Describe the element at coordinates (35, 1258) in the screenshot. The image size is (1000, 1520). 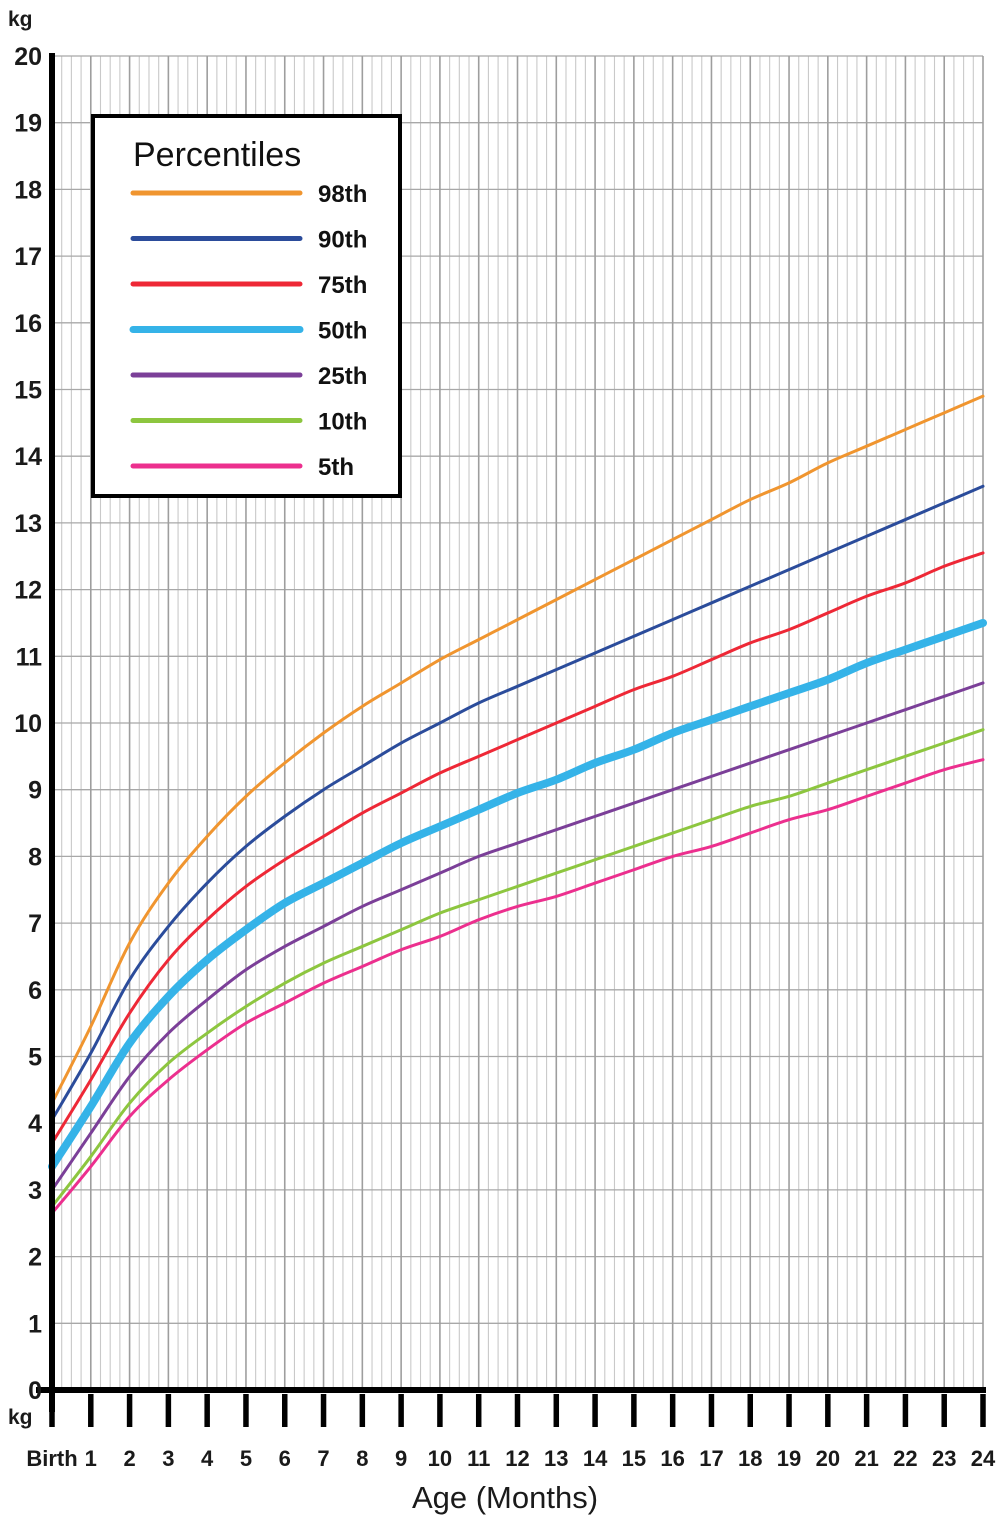
I see `y-tick-label: 2` at that location.